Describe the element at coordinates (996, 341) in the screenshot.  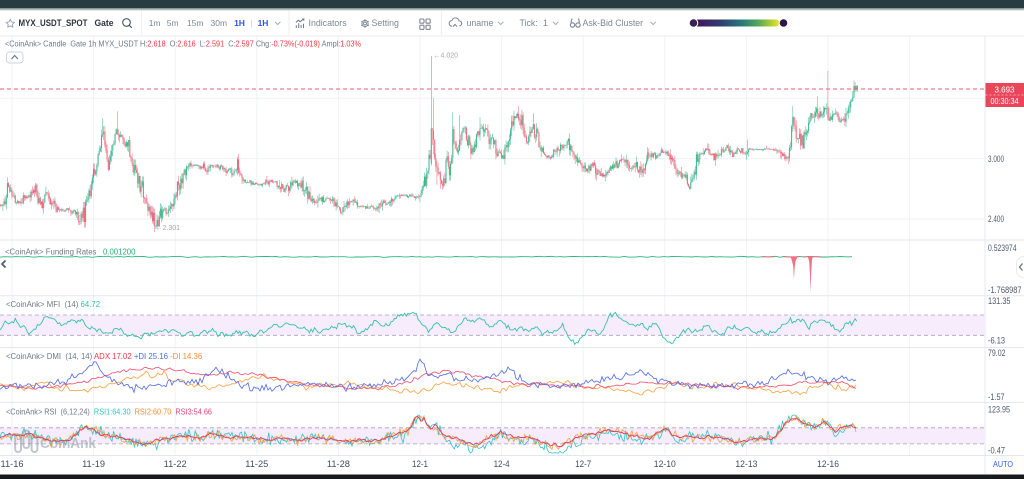
I see `svg-text: -6.13` at that location.